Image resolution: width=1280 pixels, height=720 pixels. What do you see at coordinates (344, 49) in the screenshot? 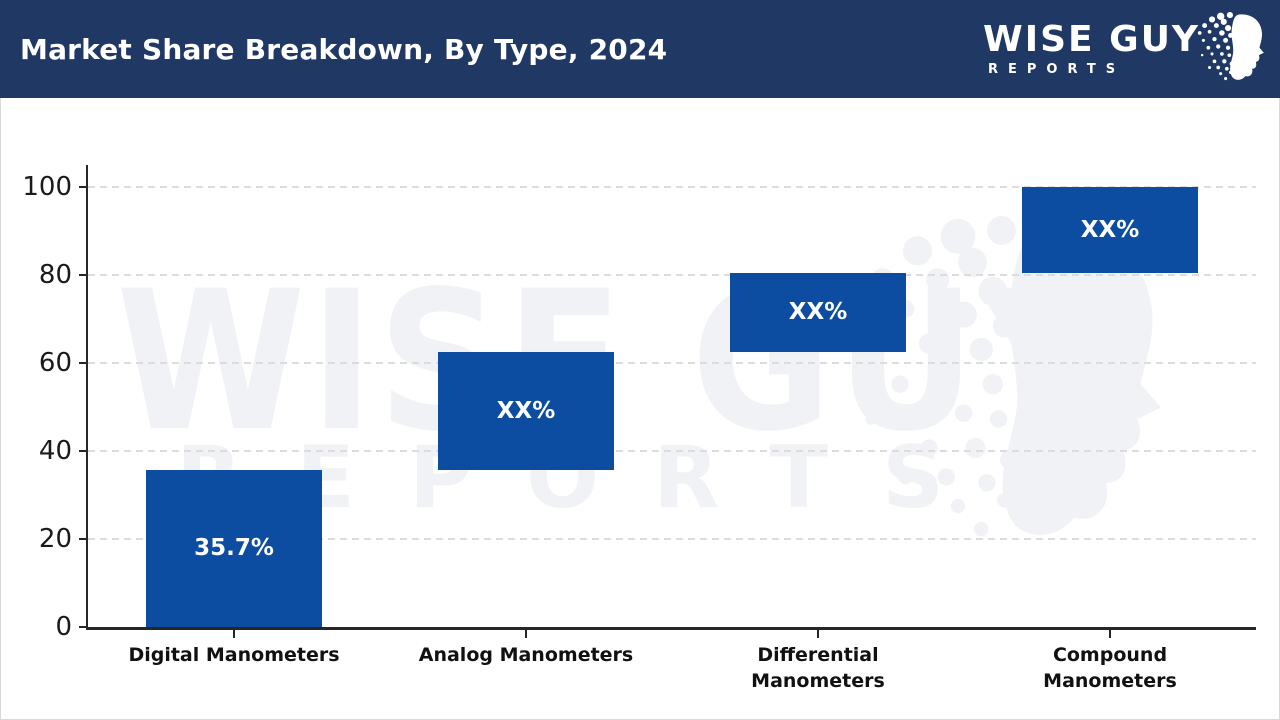
I see `page-title: Market Share Breakdown, By Type, 2024` at bounding box center [344, 49].